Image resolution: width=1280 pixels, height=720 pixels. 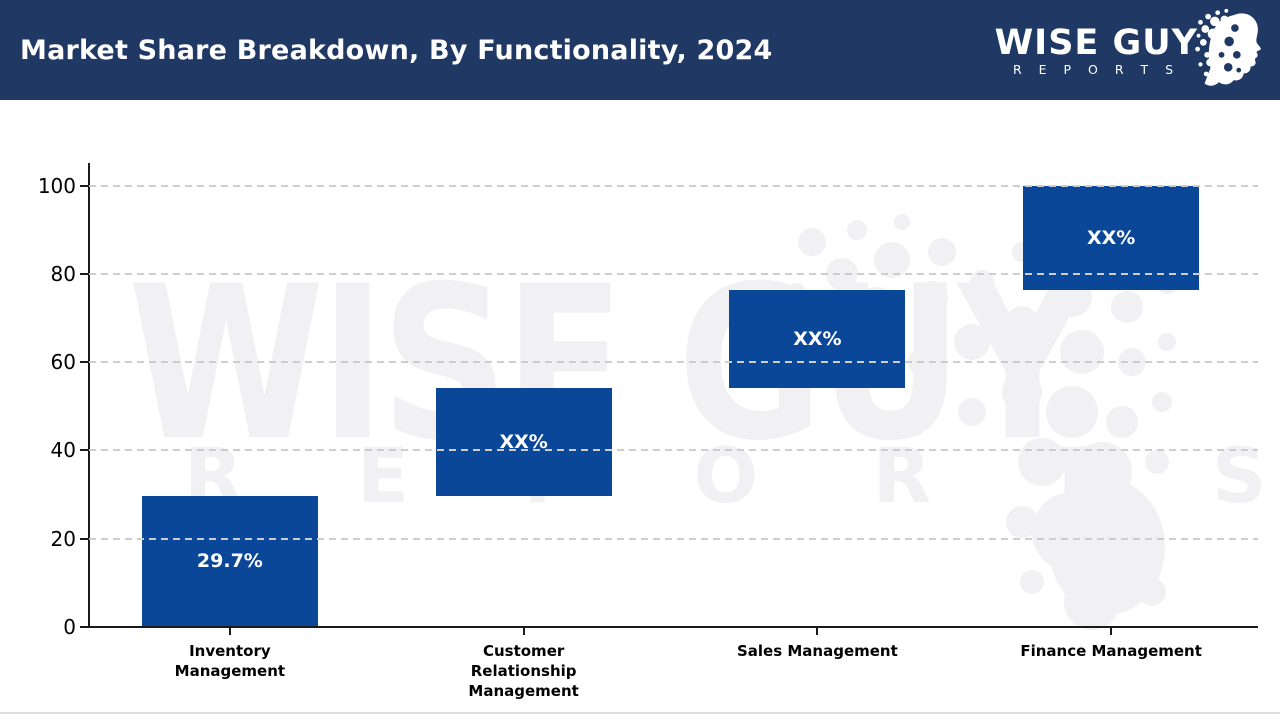 I want to click on brand-name: WISE GUY, so click(x=1096, y=42).